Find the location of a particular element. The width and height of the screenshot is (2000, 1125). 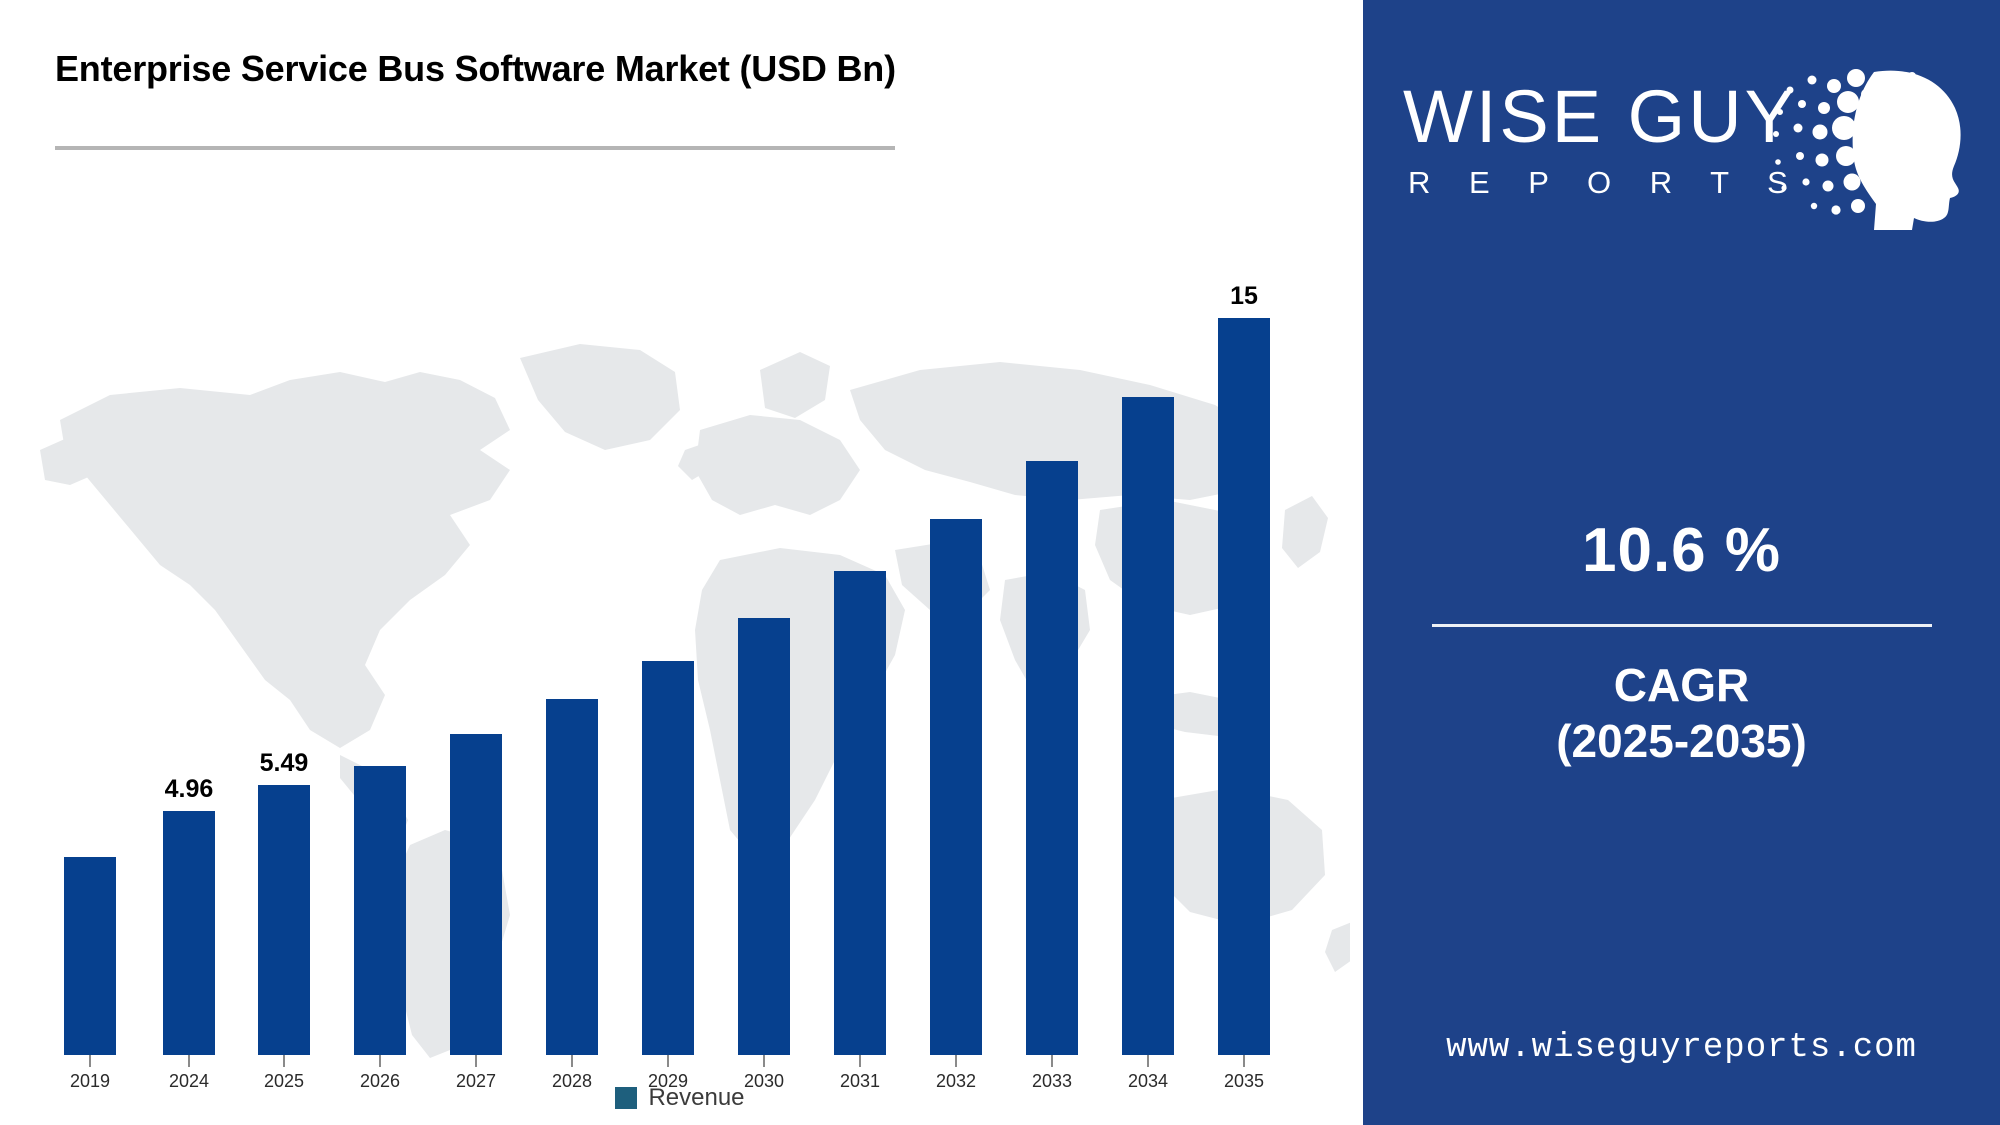

bar-slot-2027 is located at coordinates (476, 890).